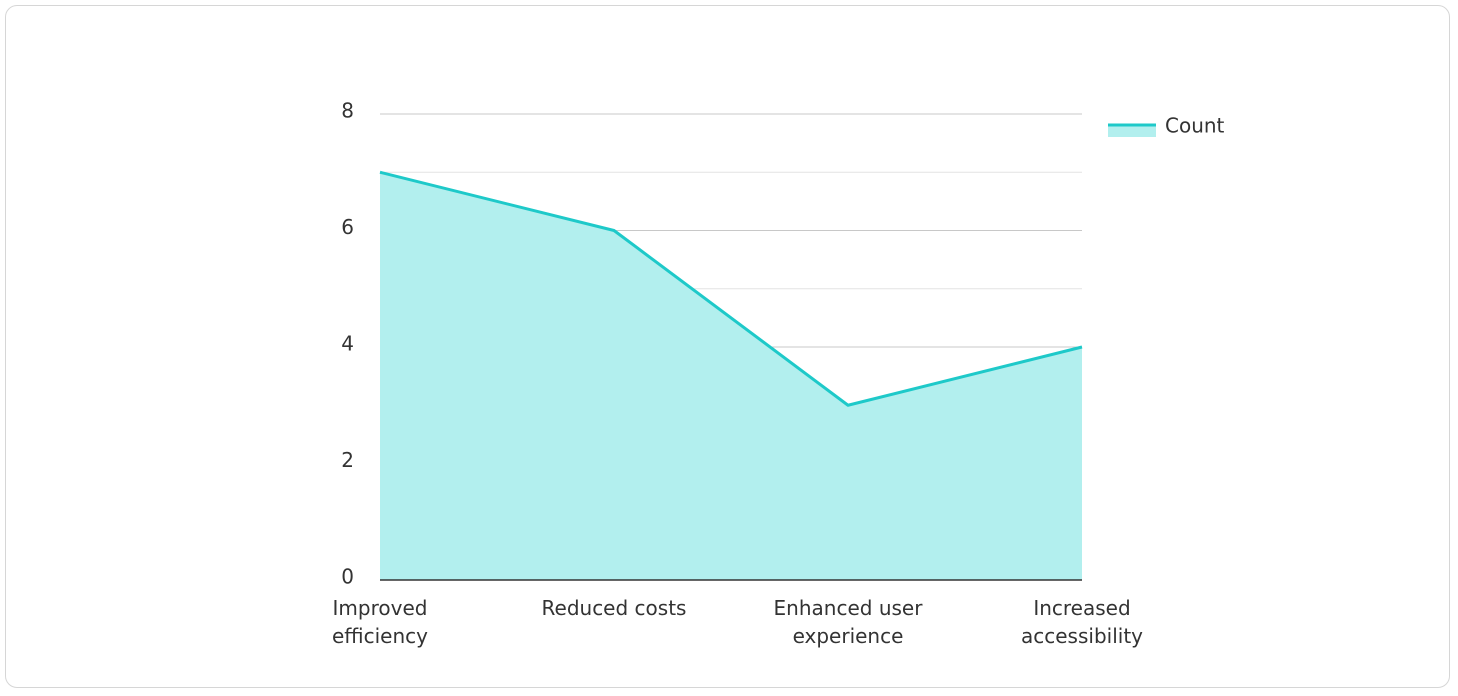 The width and height of the screenshot is (1458, 696). What do you see at coordinates (614, 608) in the screenshot?
I see `x-tick-label: Reduced costs` at bounding box center [614, 608].